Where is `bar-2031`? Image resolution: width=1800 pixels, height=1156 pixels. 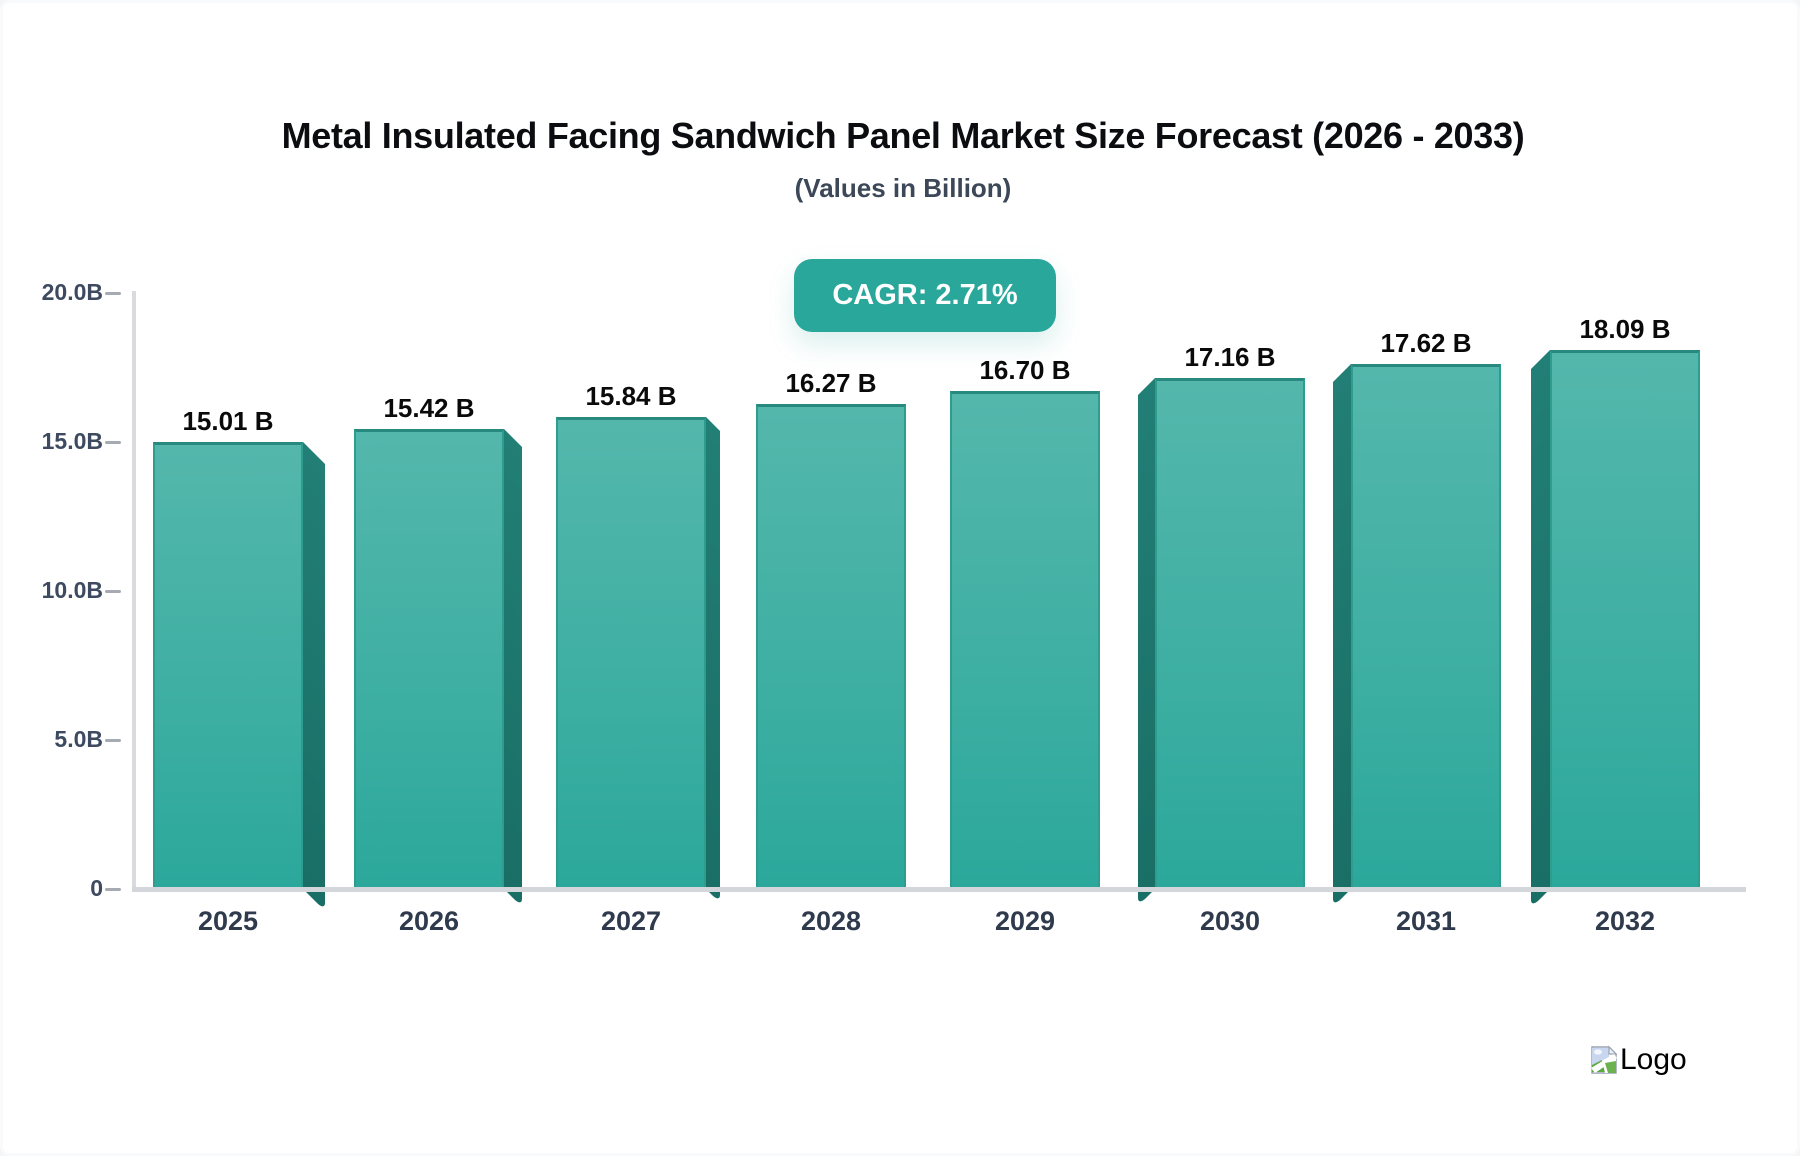 bar-2031 is located at coordinates (1417, 635).